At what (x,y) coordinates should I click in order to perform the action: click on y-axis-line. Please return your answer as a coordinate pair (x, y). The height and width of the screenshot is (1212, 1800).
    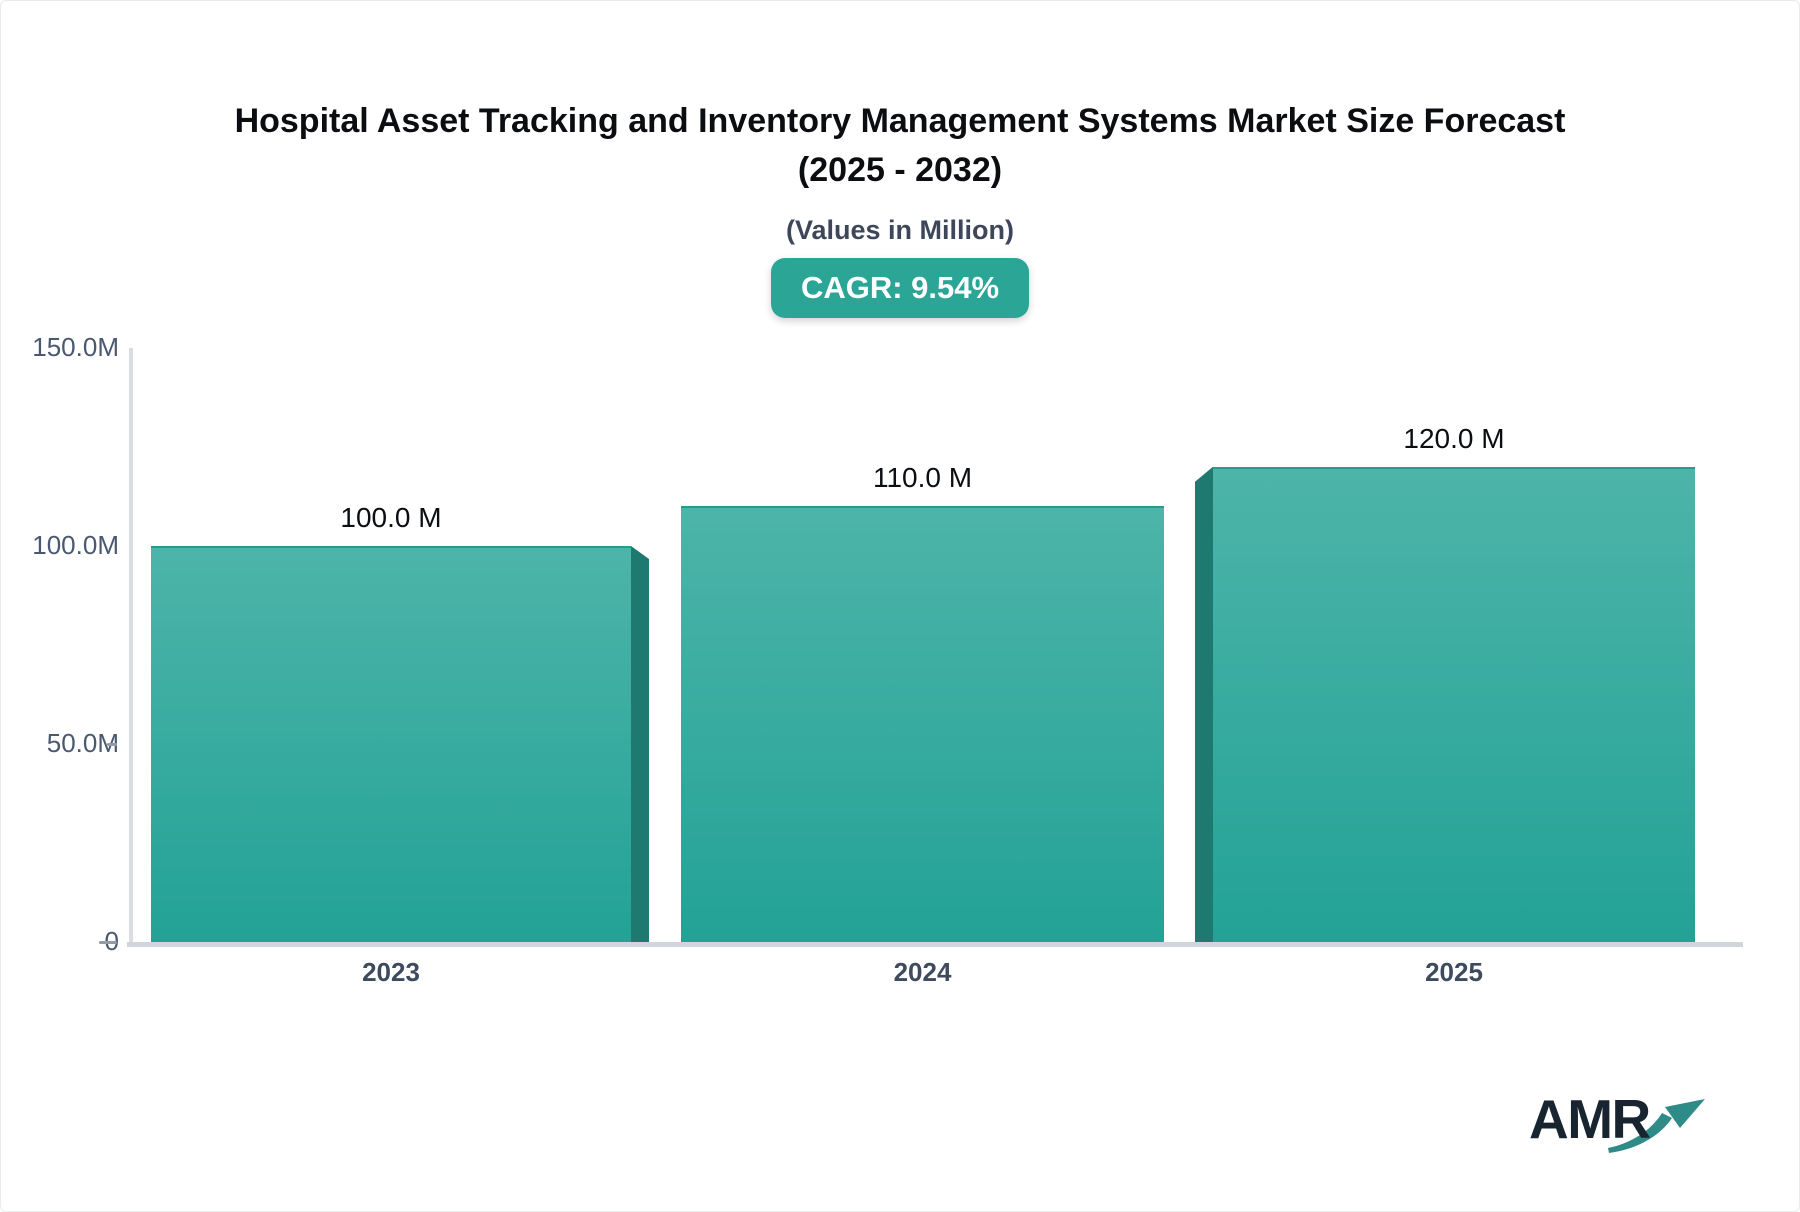
    Looking at the image, I should click on (131, 646).